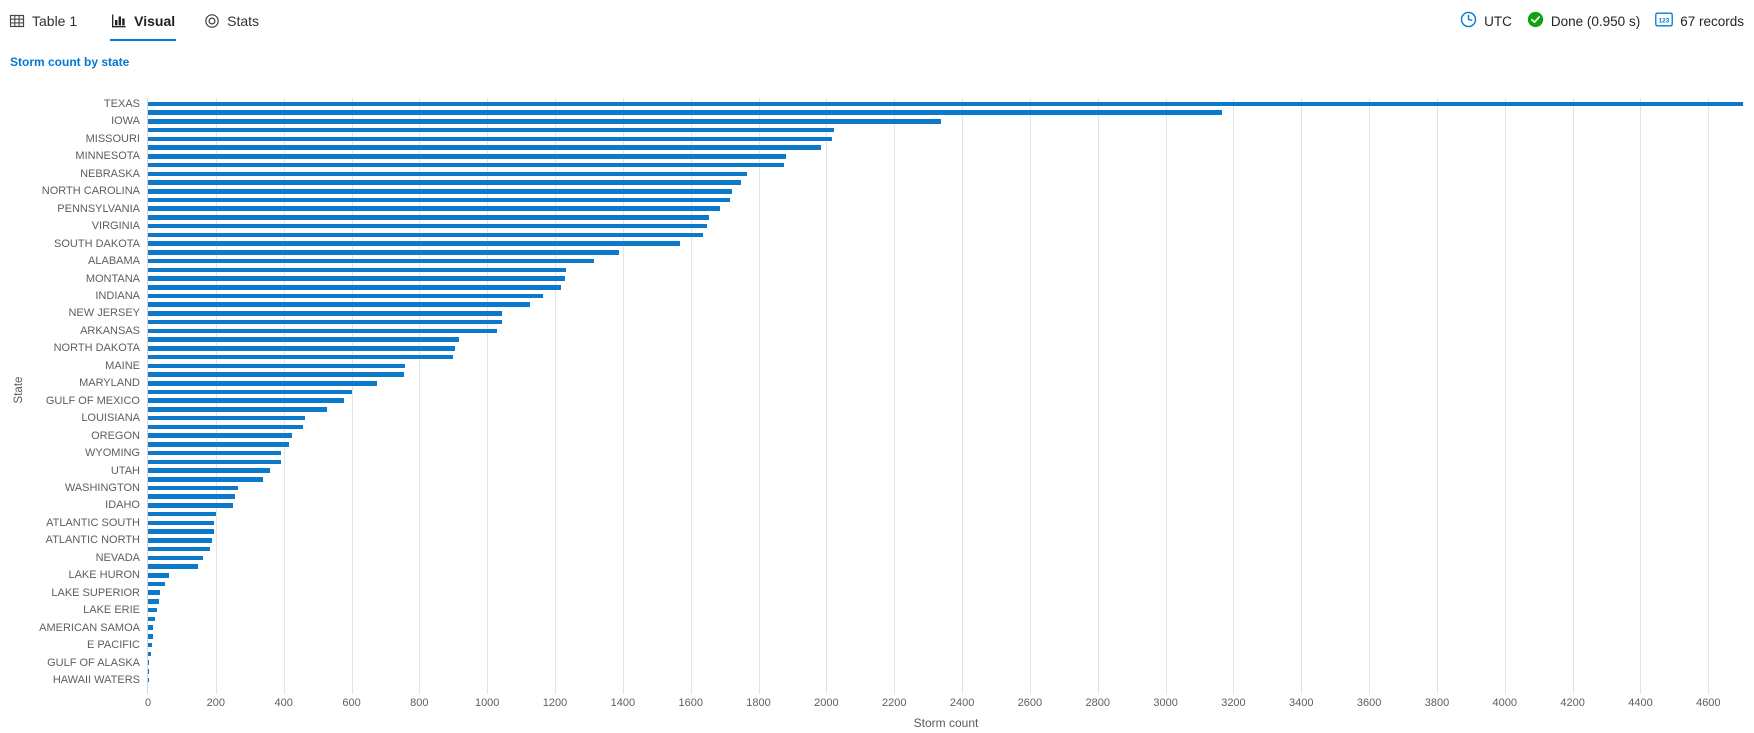 The width and height of the screenshot is (1754, 733). What do you see at coordinates (114, 261) in the screenshot?
I see `y-axis-label: ALABAMA` at bounding box center [114, 261].